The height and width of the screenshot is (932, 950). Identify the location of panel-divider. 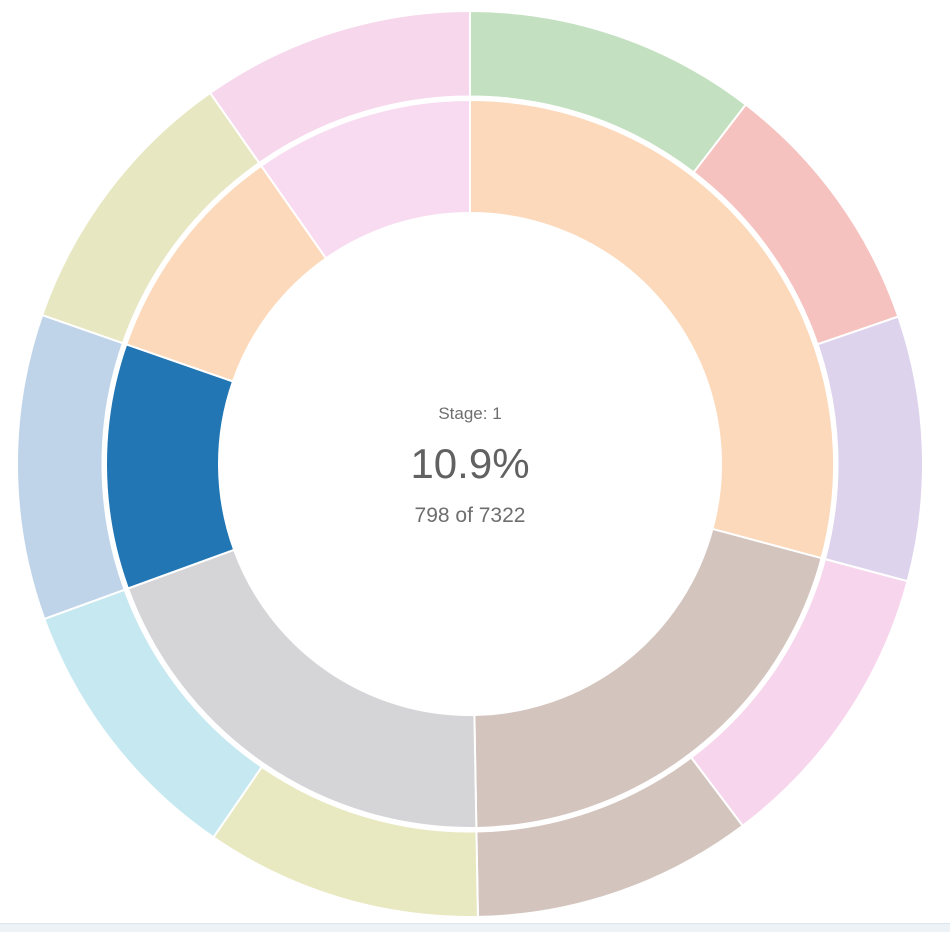
(475, 927).